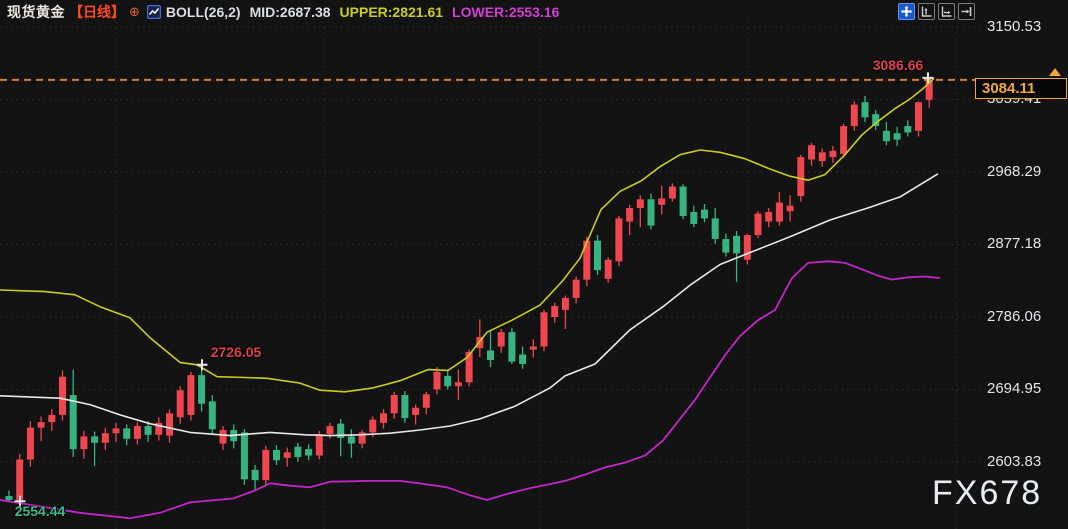  I want to click on axis-label: 3150.53, so click(1014, 26).